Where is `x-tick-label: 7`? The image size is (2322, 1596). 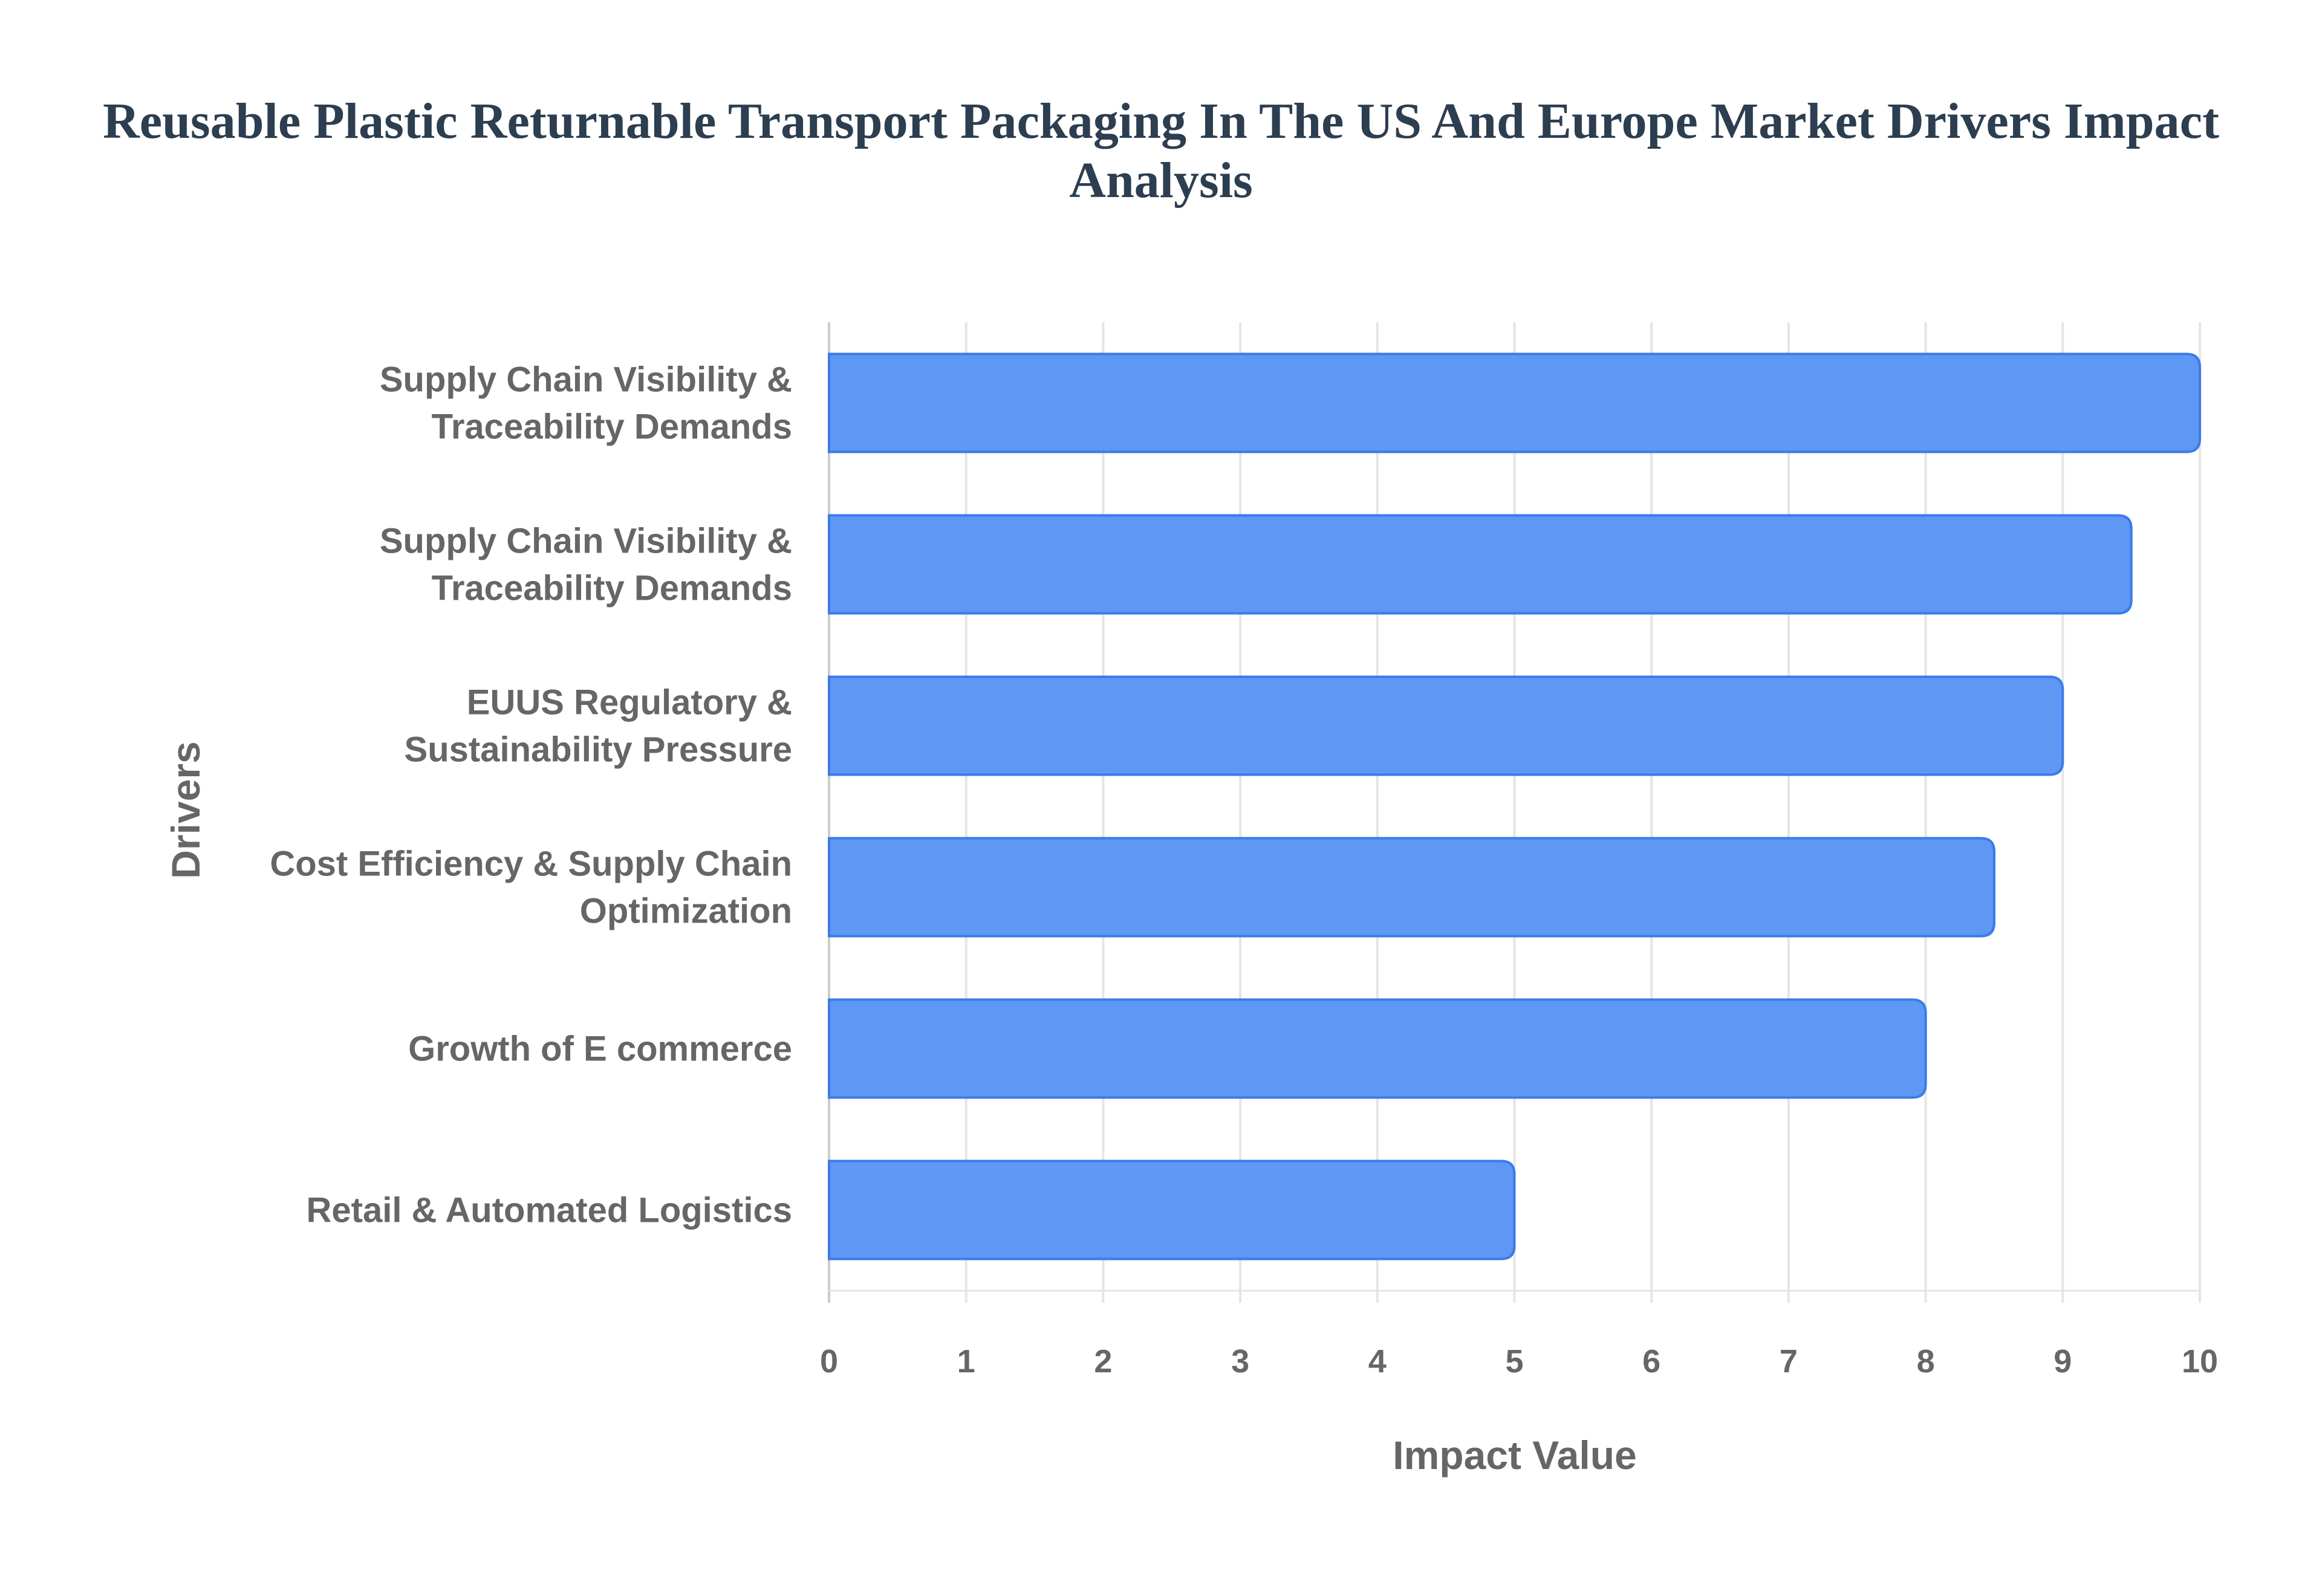 x-tick-label: 7 is located at coordinates (1789, 1361).